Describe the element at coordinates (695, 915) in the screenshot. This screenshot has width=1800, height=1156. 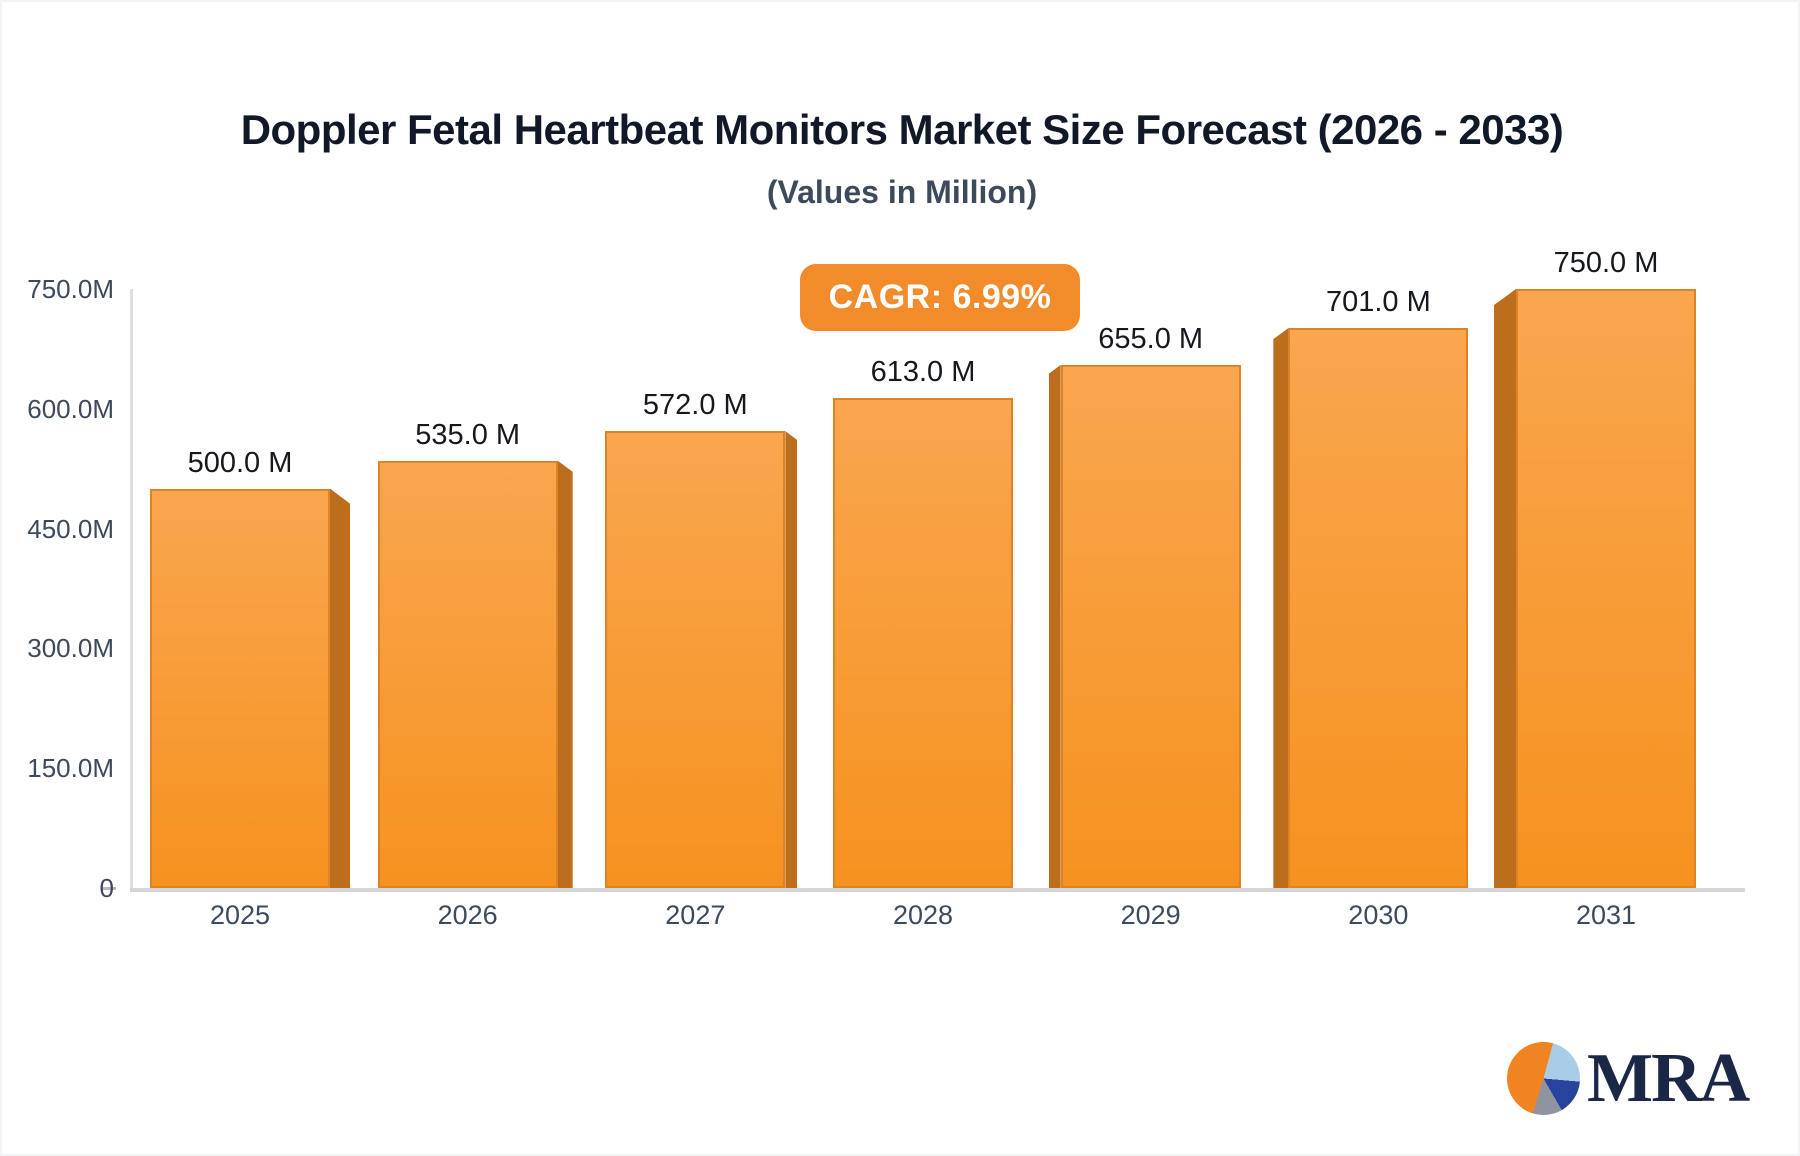
I see `x-axis-tick-label: 2027` at that location.